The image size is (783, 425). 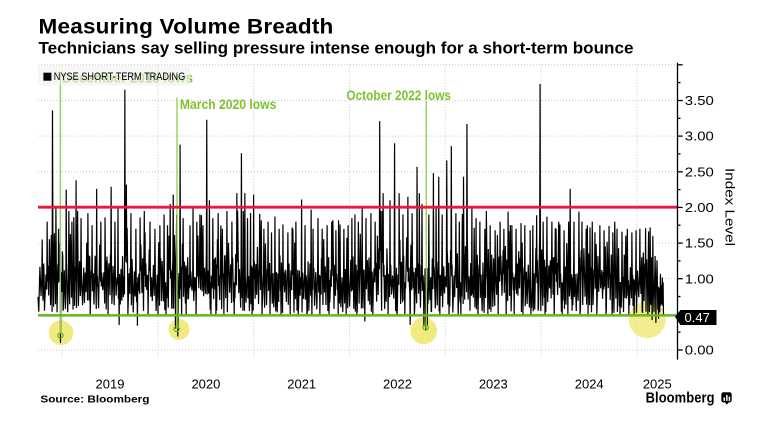 I want to click on svg-text: March 2020 lows, so click(x=228, y=104).